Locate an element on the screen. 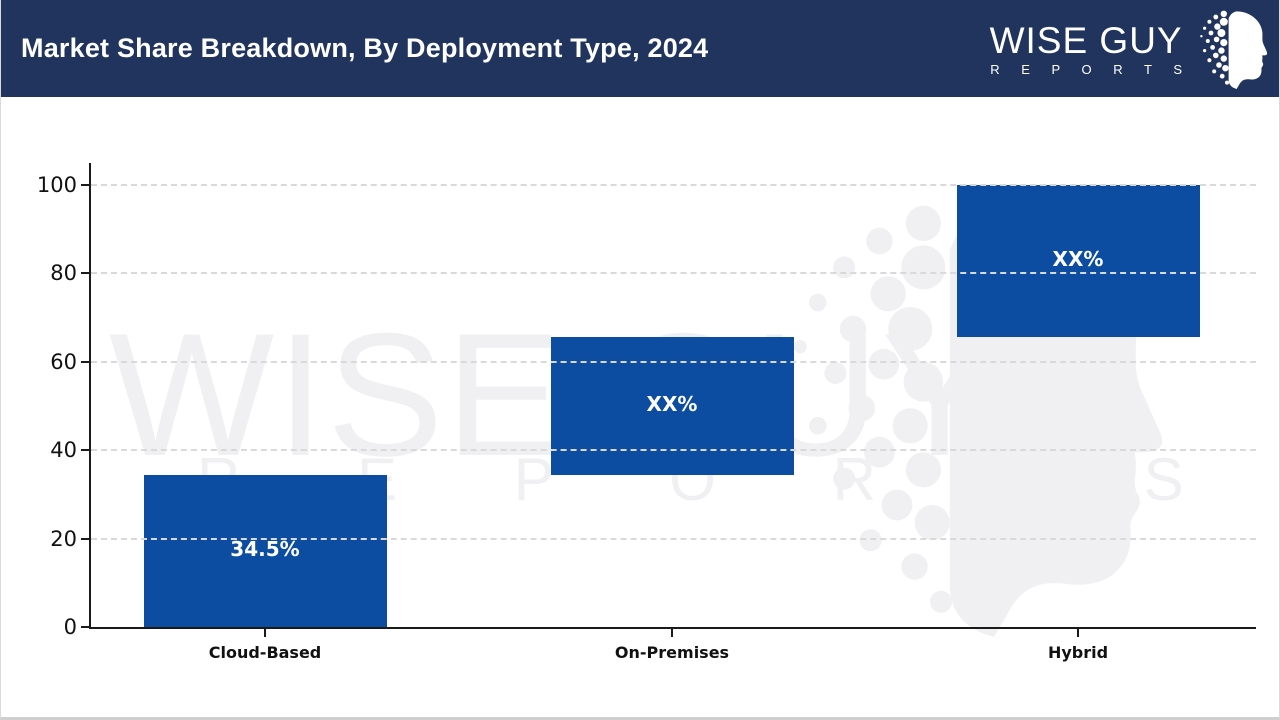 Image resolution: width=1280 pixels, height=720 pixels. wiseguy-logo-name: WISE GUY is located at coordinates (1086, 40).